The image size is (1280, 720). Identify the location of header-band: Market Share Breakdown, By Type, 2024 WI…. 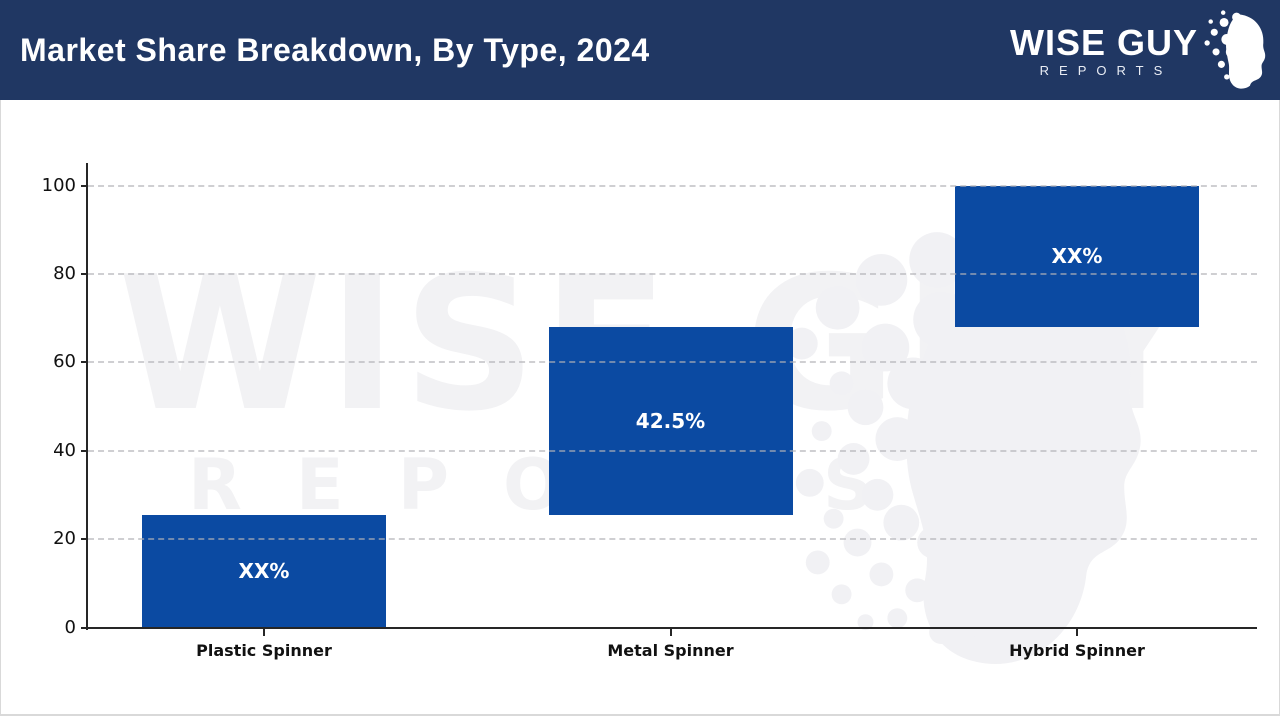
(640, 50).